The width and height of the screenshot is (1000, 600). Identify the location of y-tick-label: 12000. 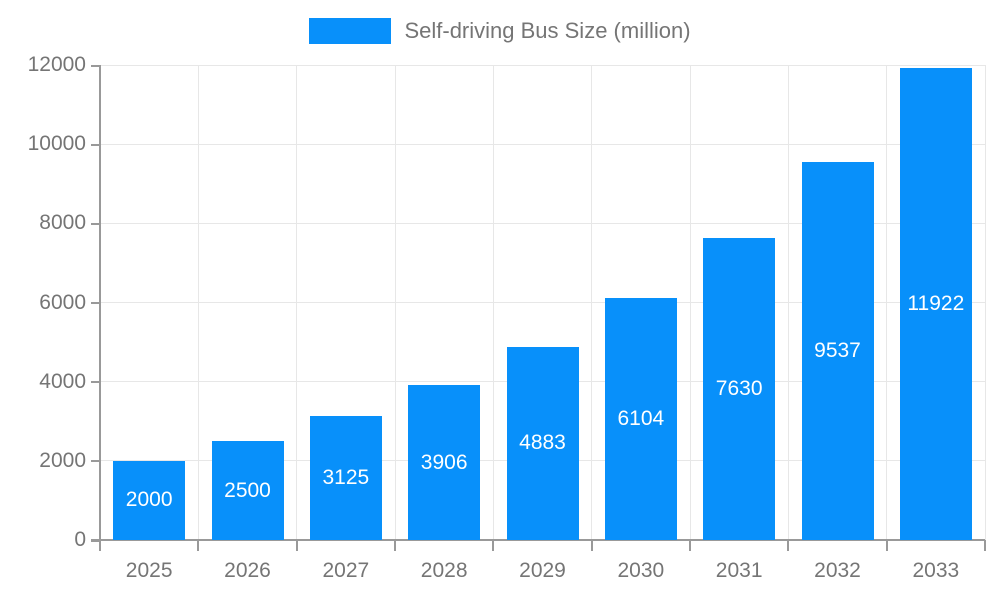
(56, 64).